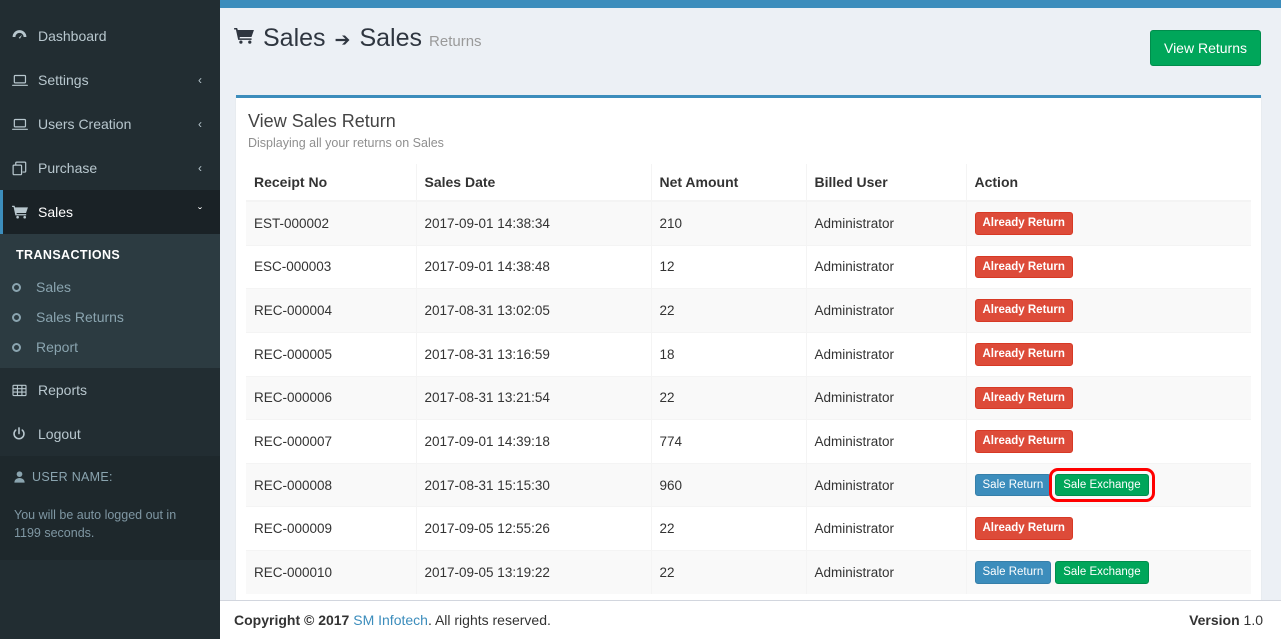 The height and width of the screenshot is (639, 1281). What do you see at coordinates (110, 434) in the screenshot?
I see `sidebar-item-logout: Logout` at bounding box center [110, 434].